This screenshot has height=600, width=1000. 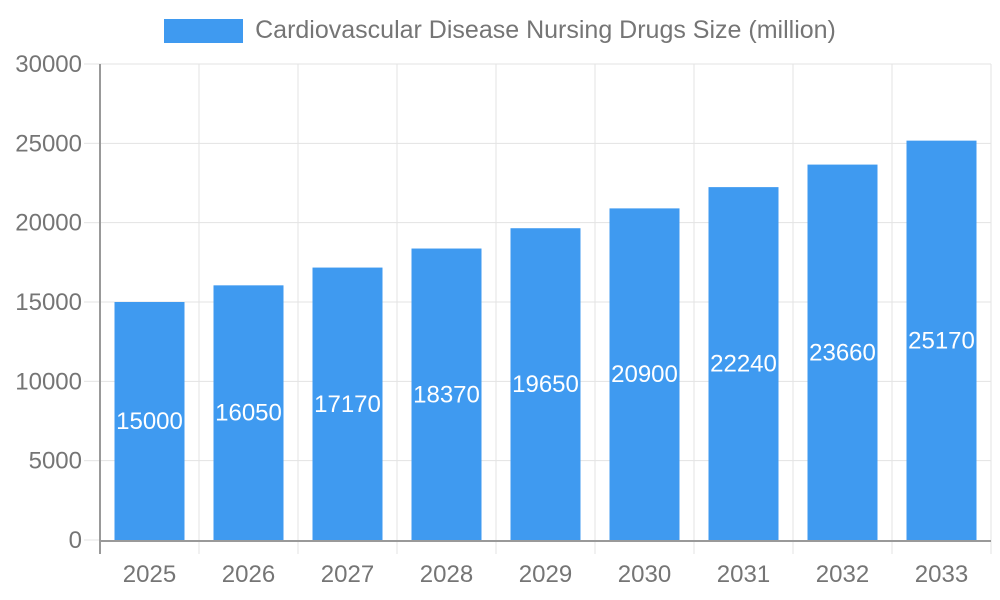 I want to click on bar-2028, so click(x=446, y=394).